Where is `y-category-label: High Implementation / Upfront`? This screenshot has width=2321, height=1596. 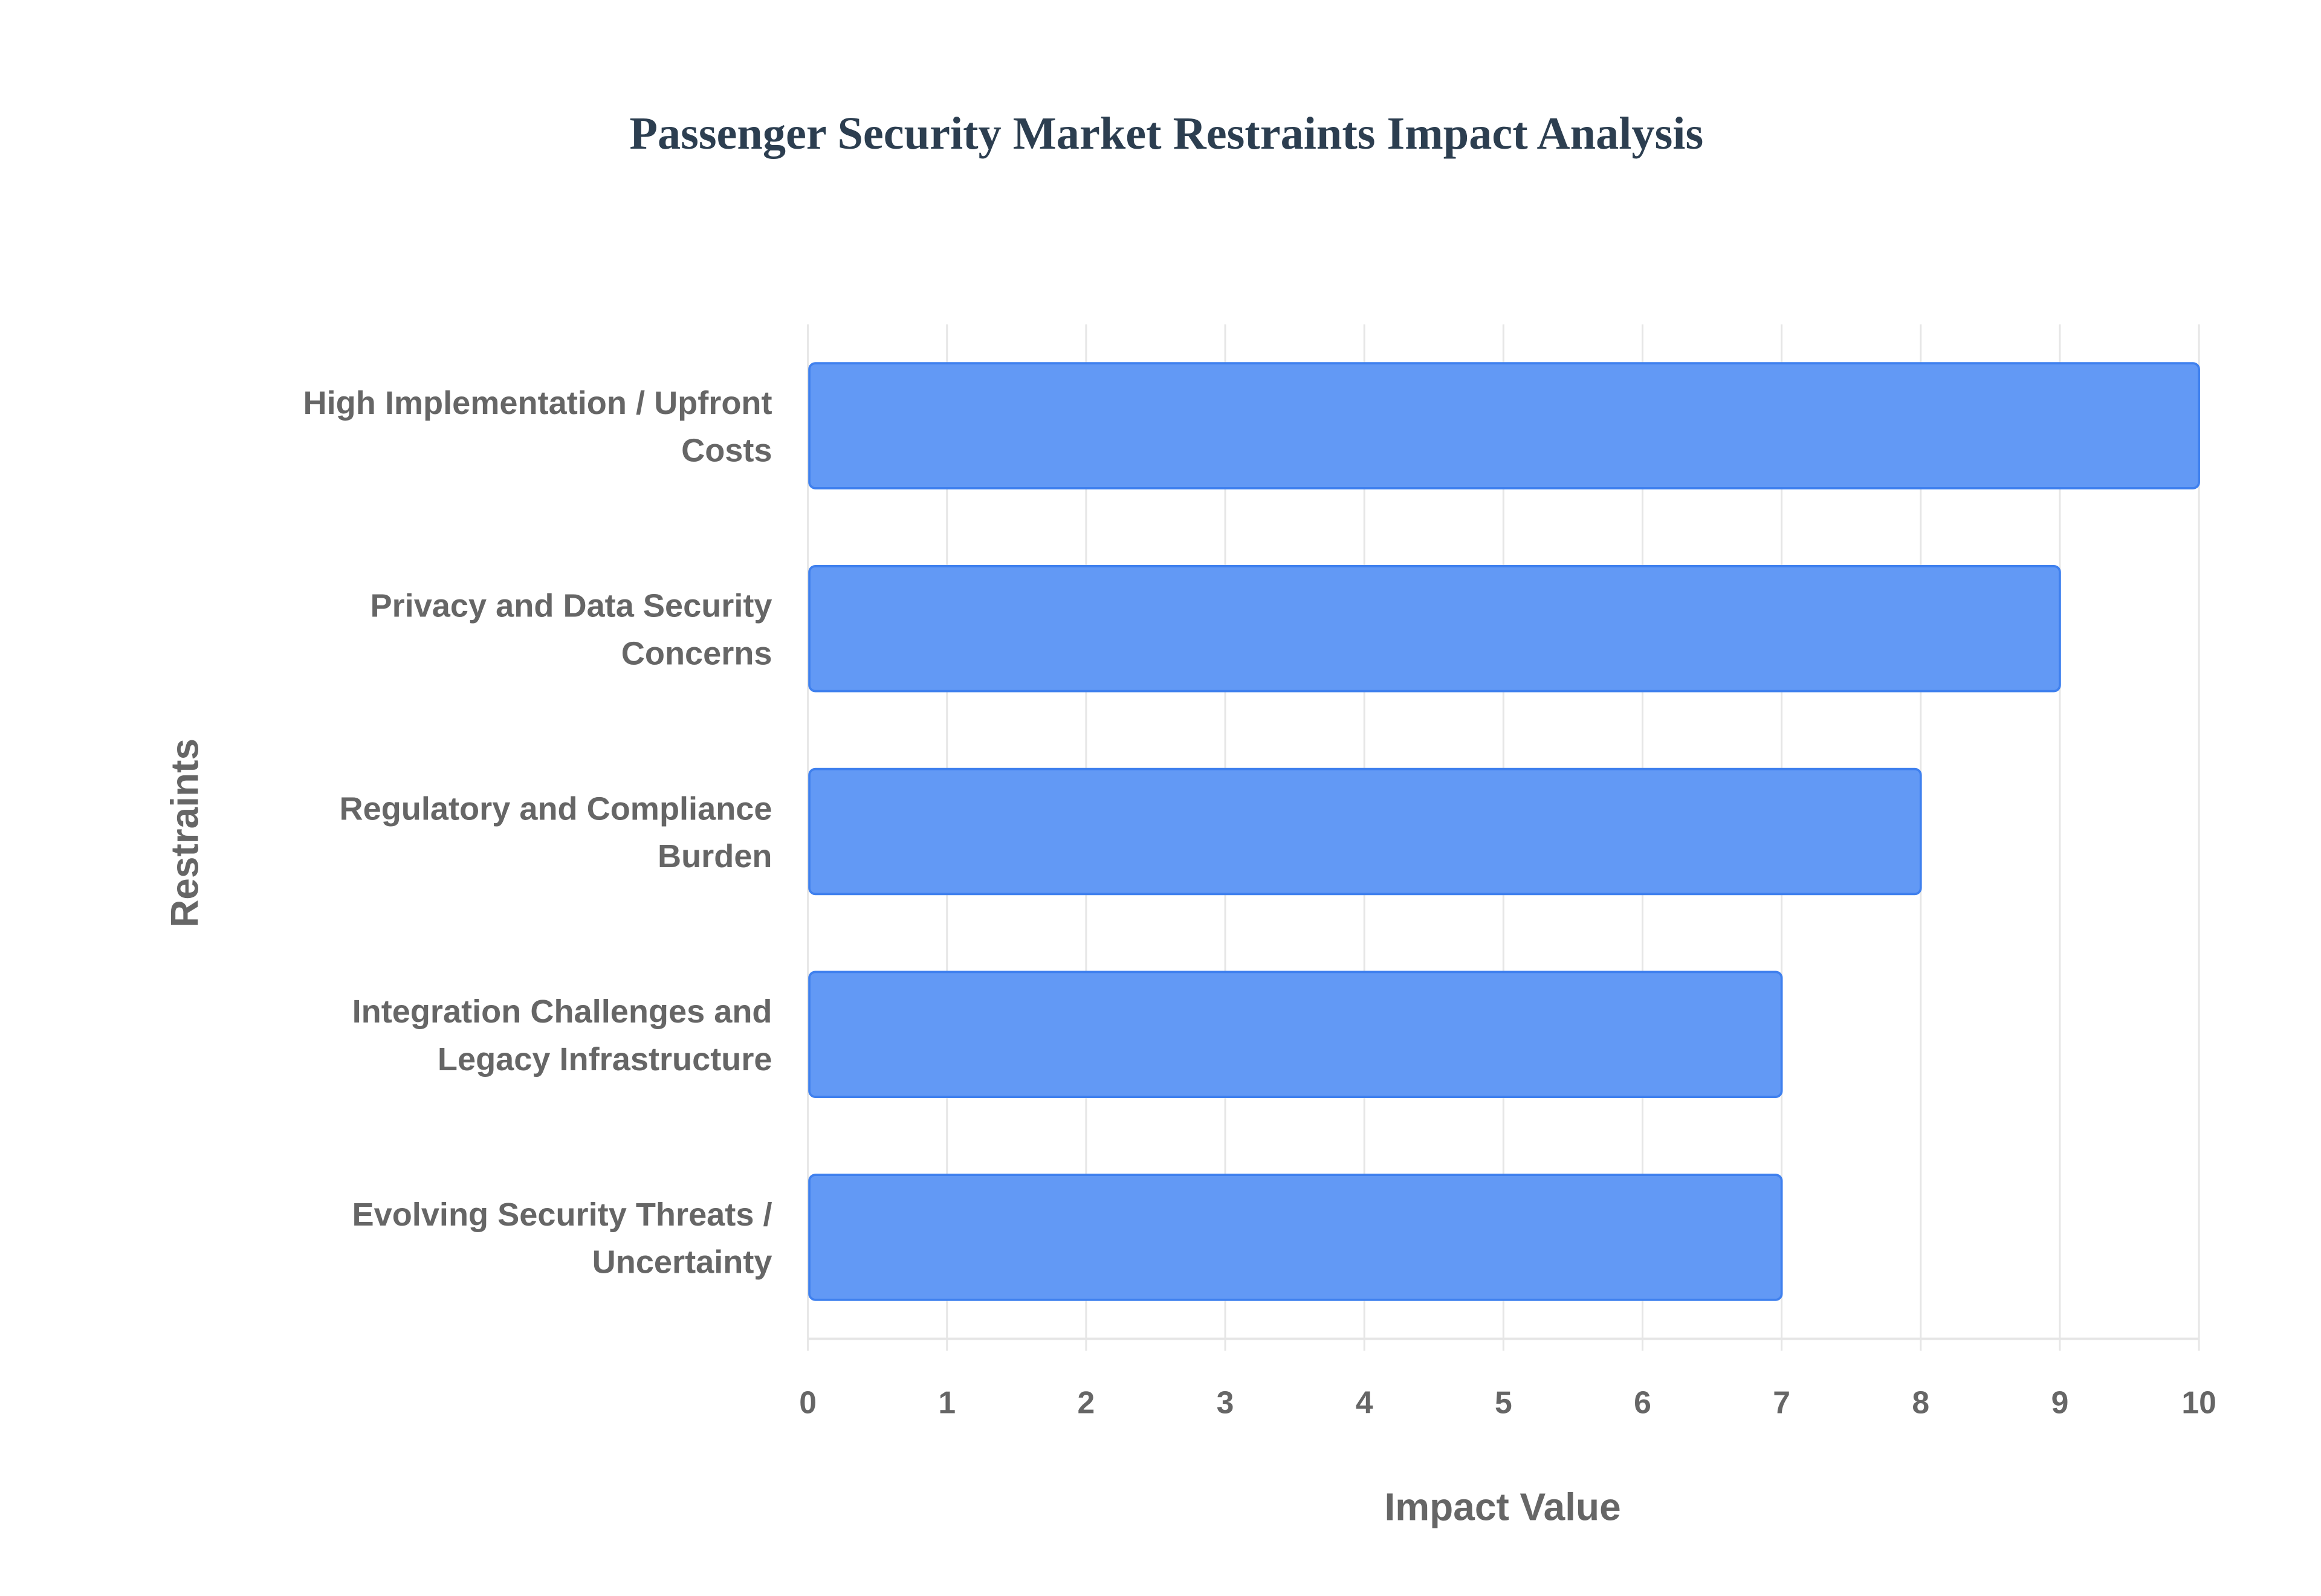 y-category-label: High Implementation / Upfront is located at coordinates (537, 403).